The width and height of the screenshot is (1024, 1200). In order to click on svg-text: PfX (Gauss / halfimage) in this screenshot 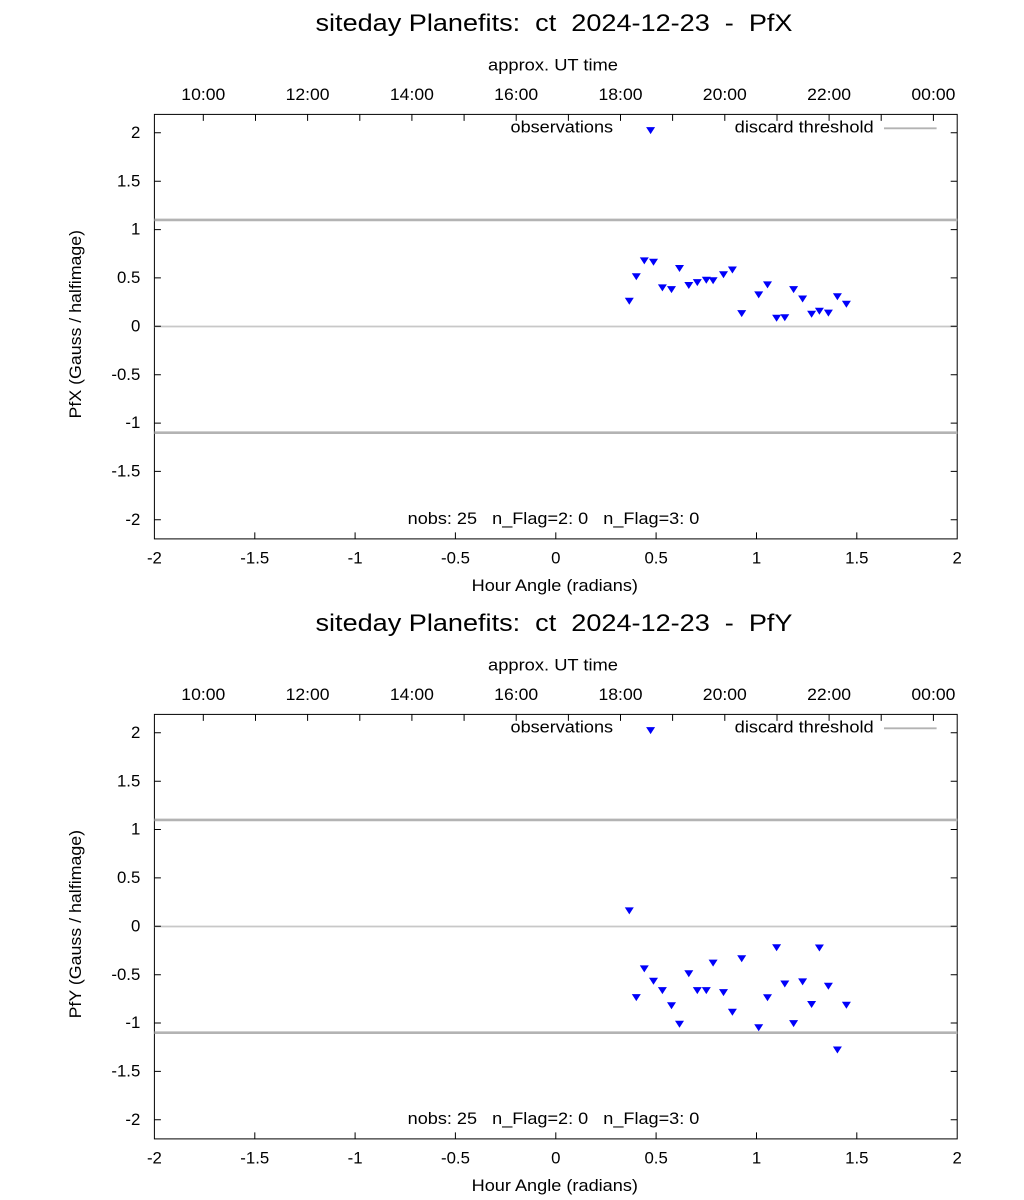, I will do `click(75, 324)`.